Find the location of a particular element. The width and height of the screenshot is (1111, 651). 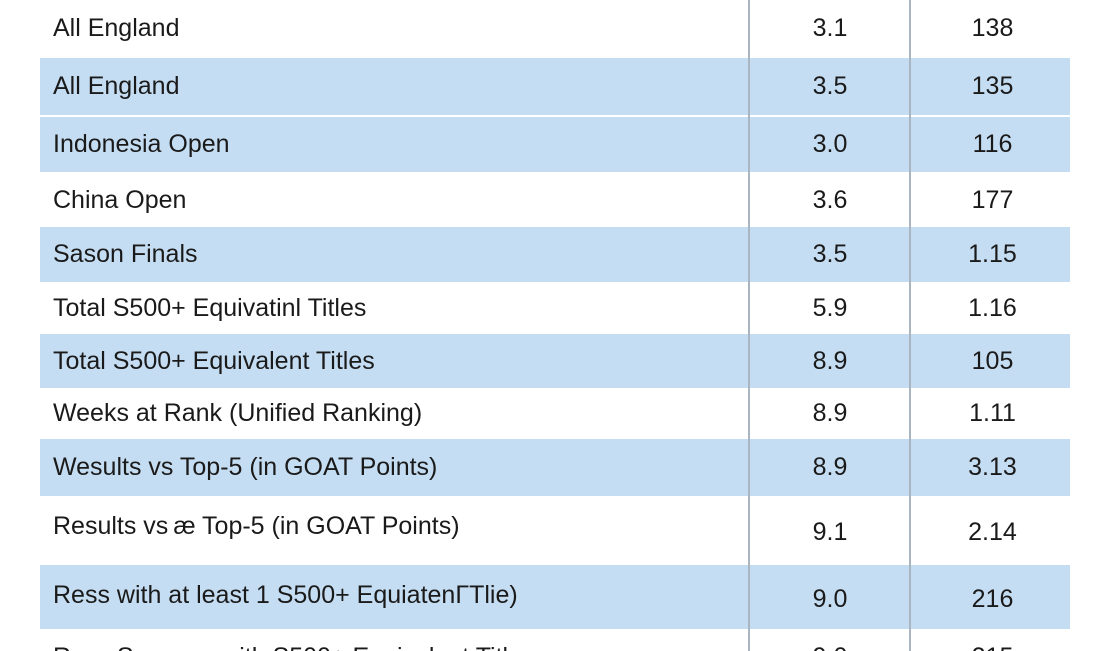

row-value-1: 3.1 is located at coordinates (830, 27).